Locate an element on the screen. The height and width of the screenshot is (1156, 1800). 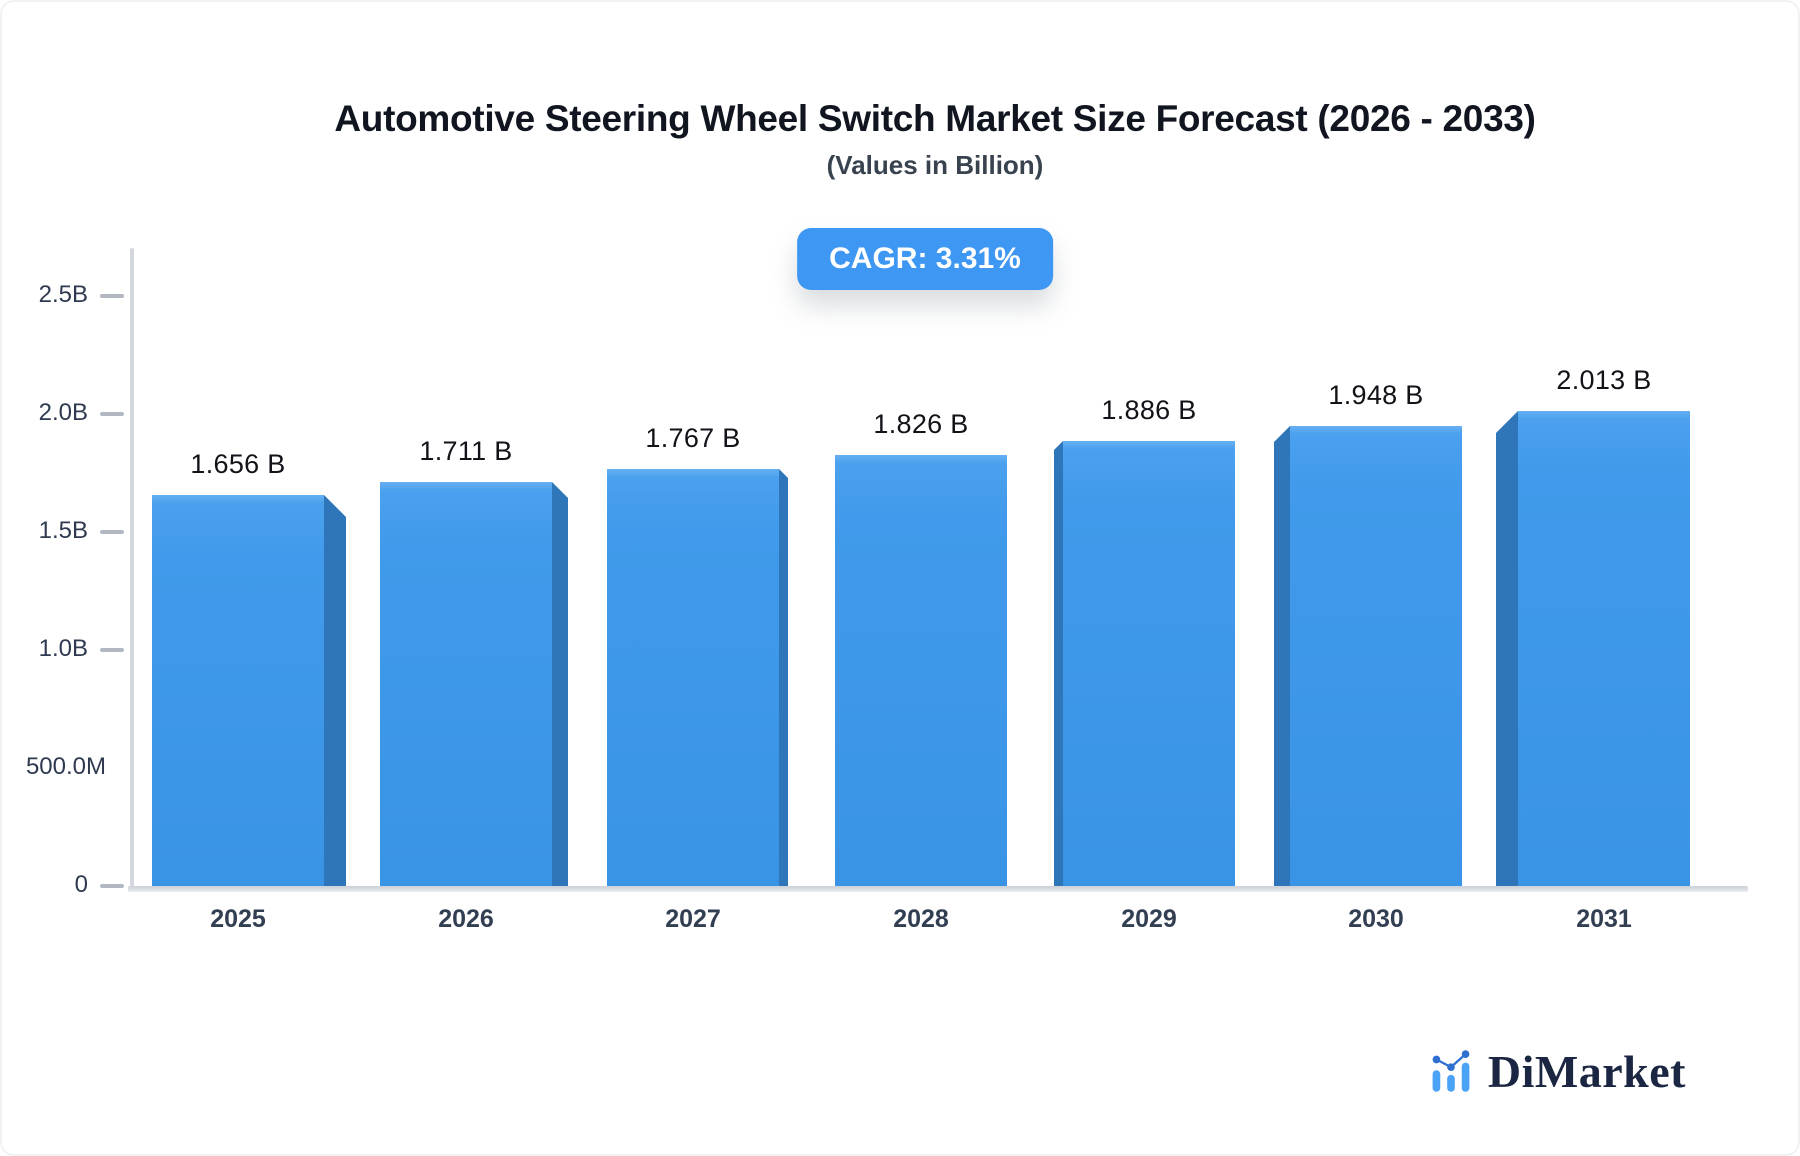
chart-subtitle: (Values in Billion) is located at coordinates (935, 165).